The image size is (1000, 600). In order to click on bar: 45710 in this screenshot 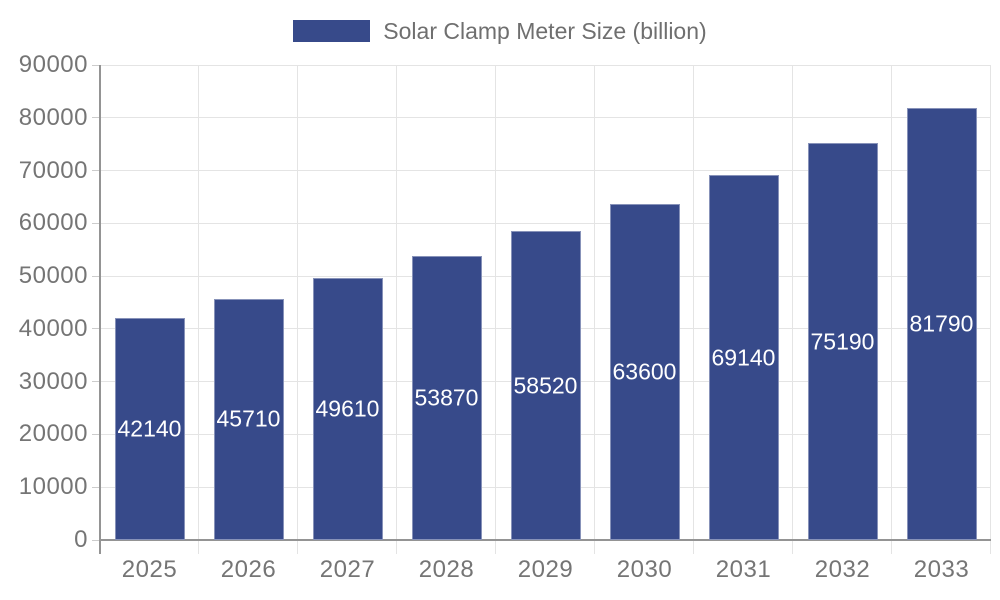, I will do `click(248, 419)`.